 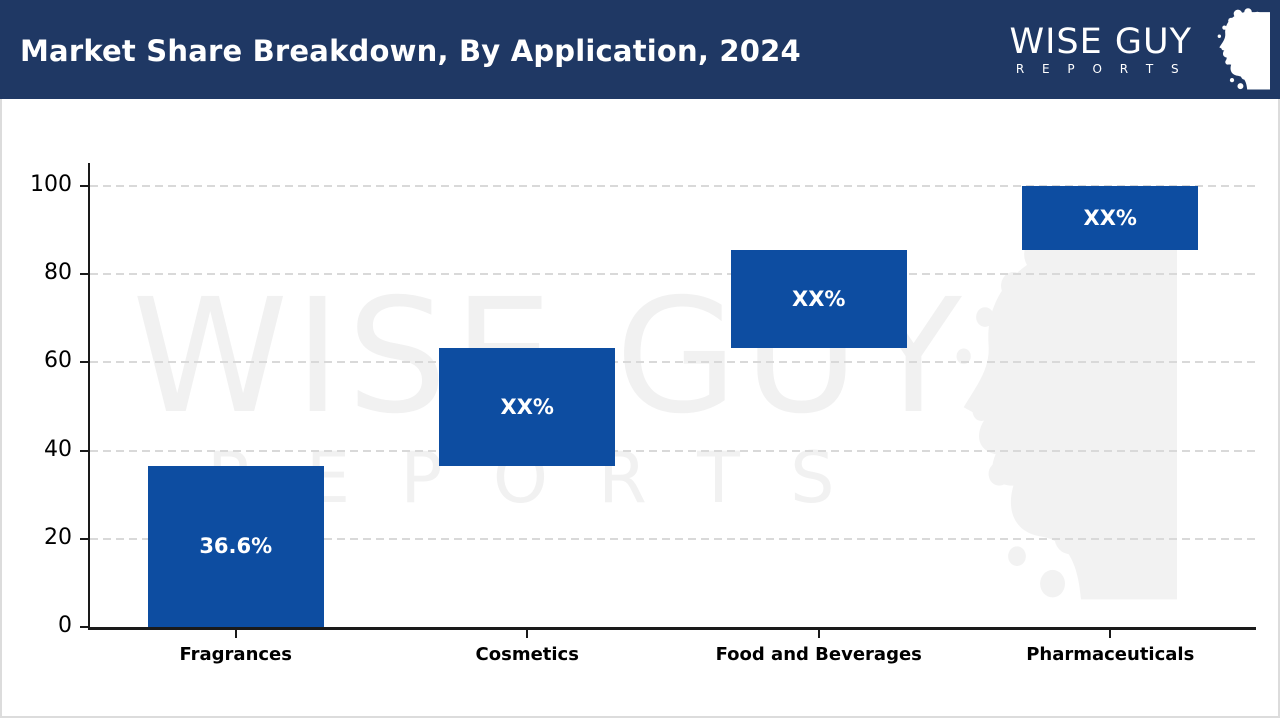 I want to click on x-tick-label: Cosmetics, so click(x=527, y=654).